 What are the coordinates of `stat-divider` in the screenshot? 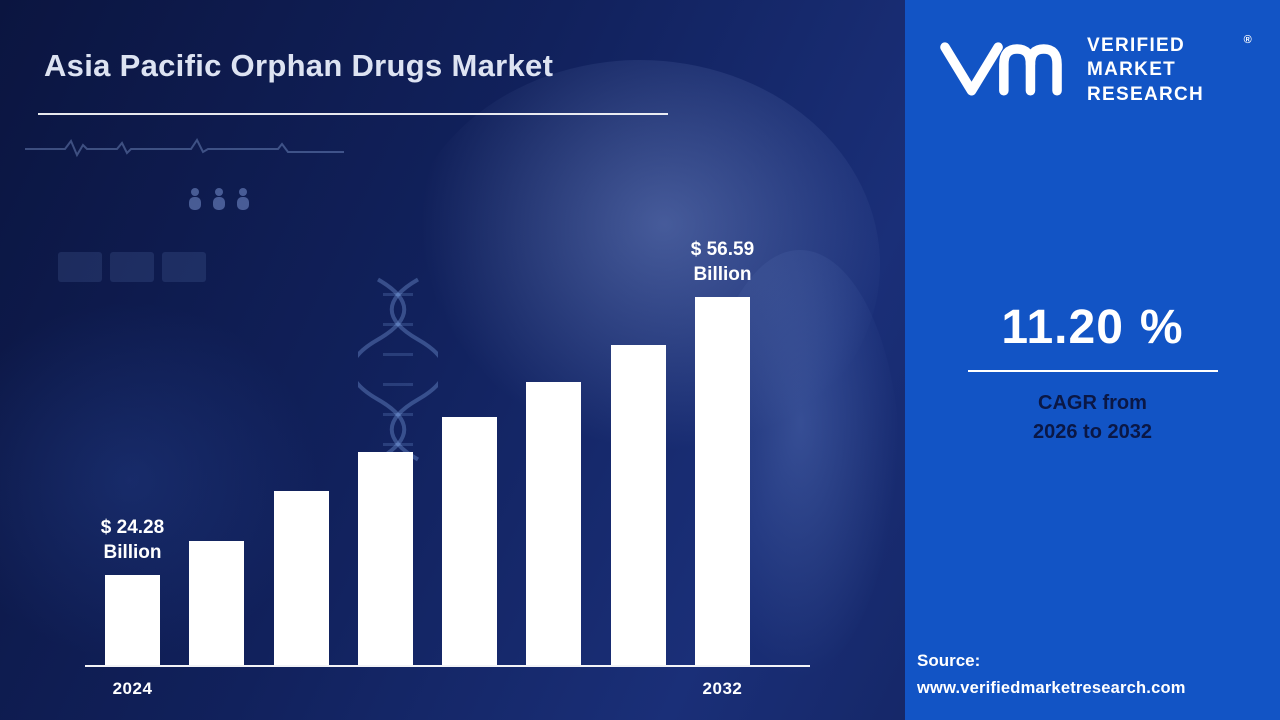 It's located at (1092, 371).